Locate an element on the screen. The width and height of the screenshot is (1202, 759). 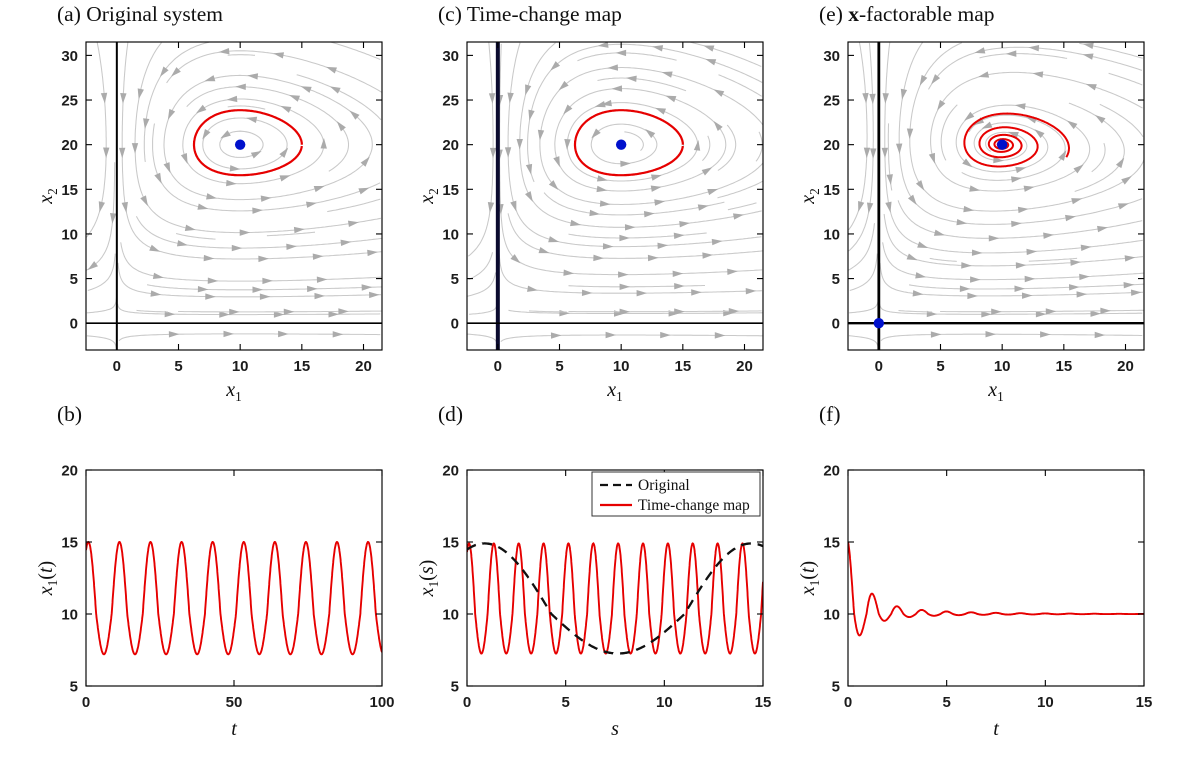
svg-text: 50 is located at coordinates (234, 702).